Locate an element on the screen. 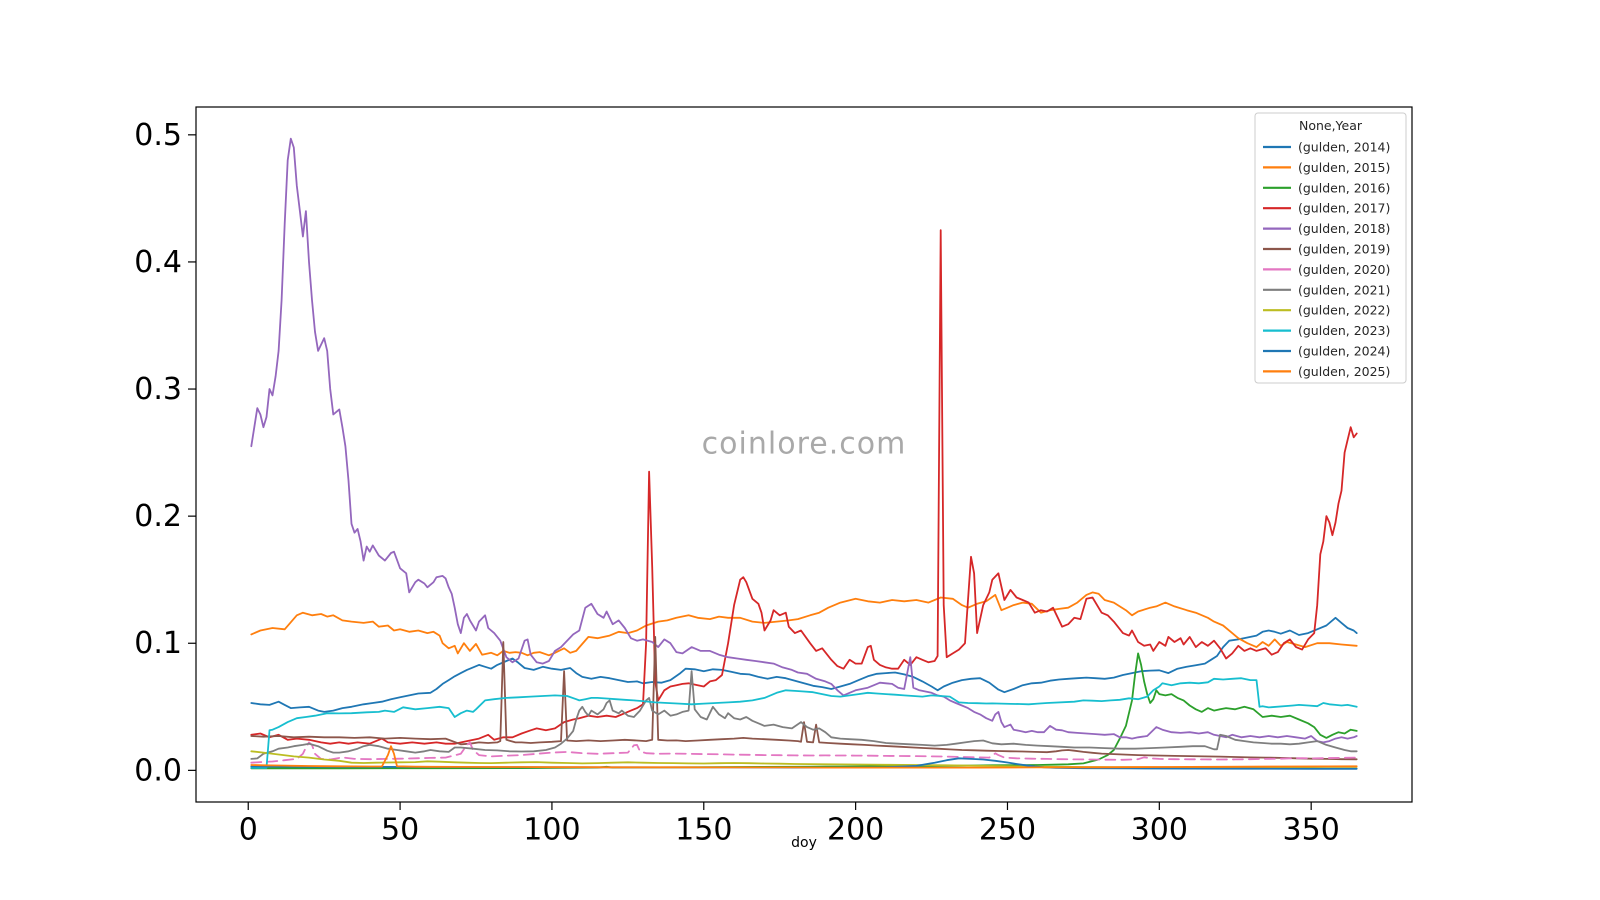  series-line-2016 is located at coordinates (804, 711).